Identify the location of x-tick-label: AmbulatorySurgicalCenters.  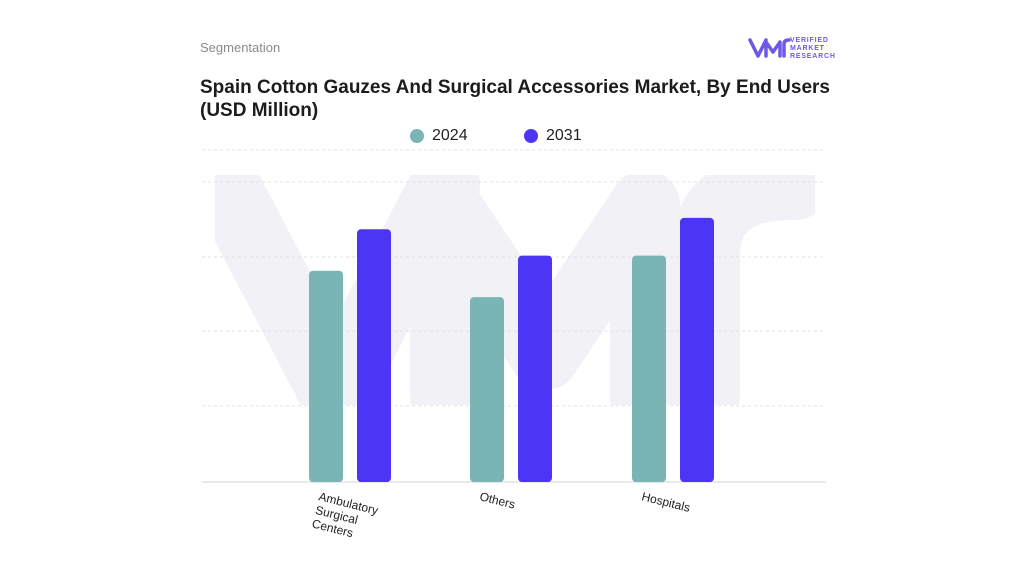
(345, 516).